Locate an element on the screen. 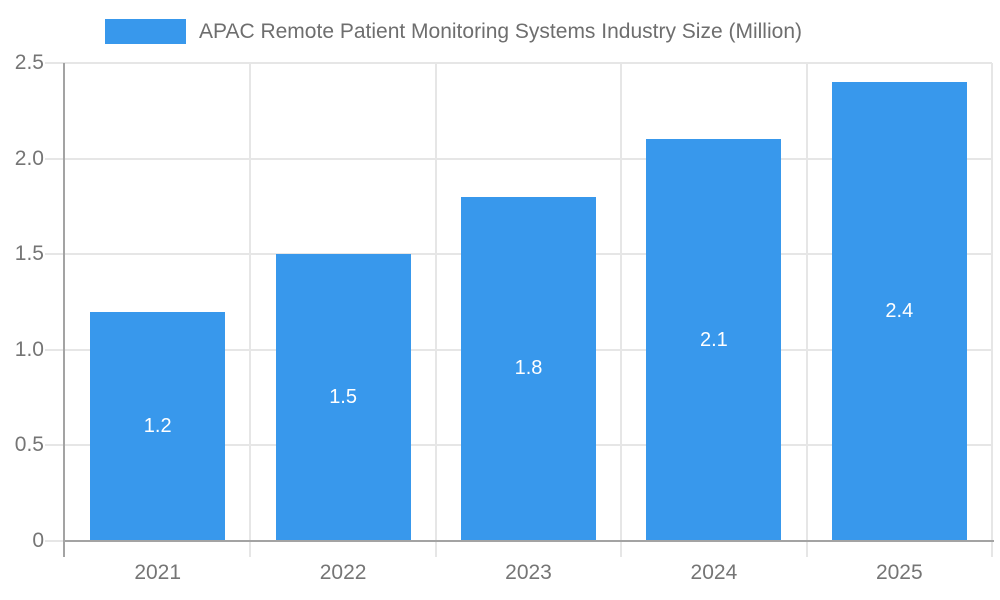 The width and height of the screenshot is (1000, 600). bar-2023: 1.8 is located at coordinates (528, 368).